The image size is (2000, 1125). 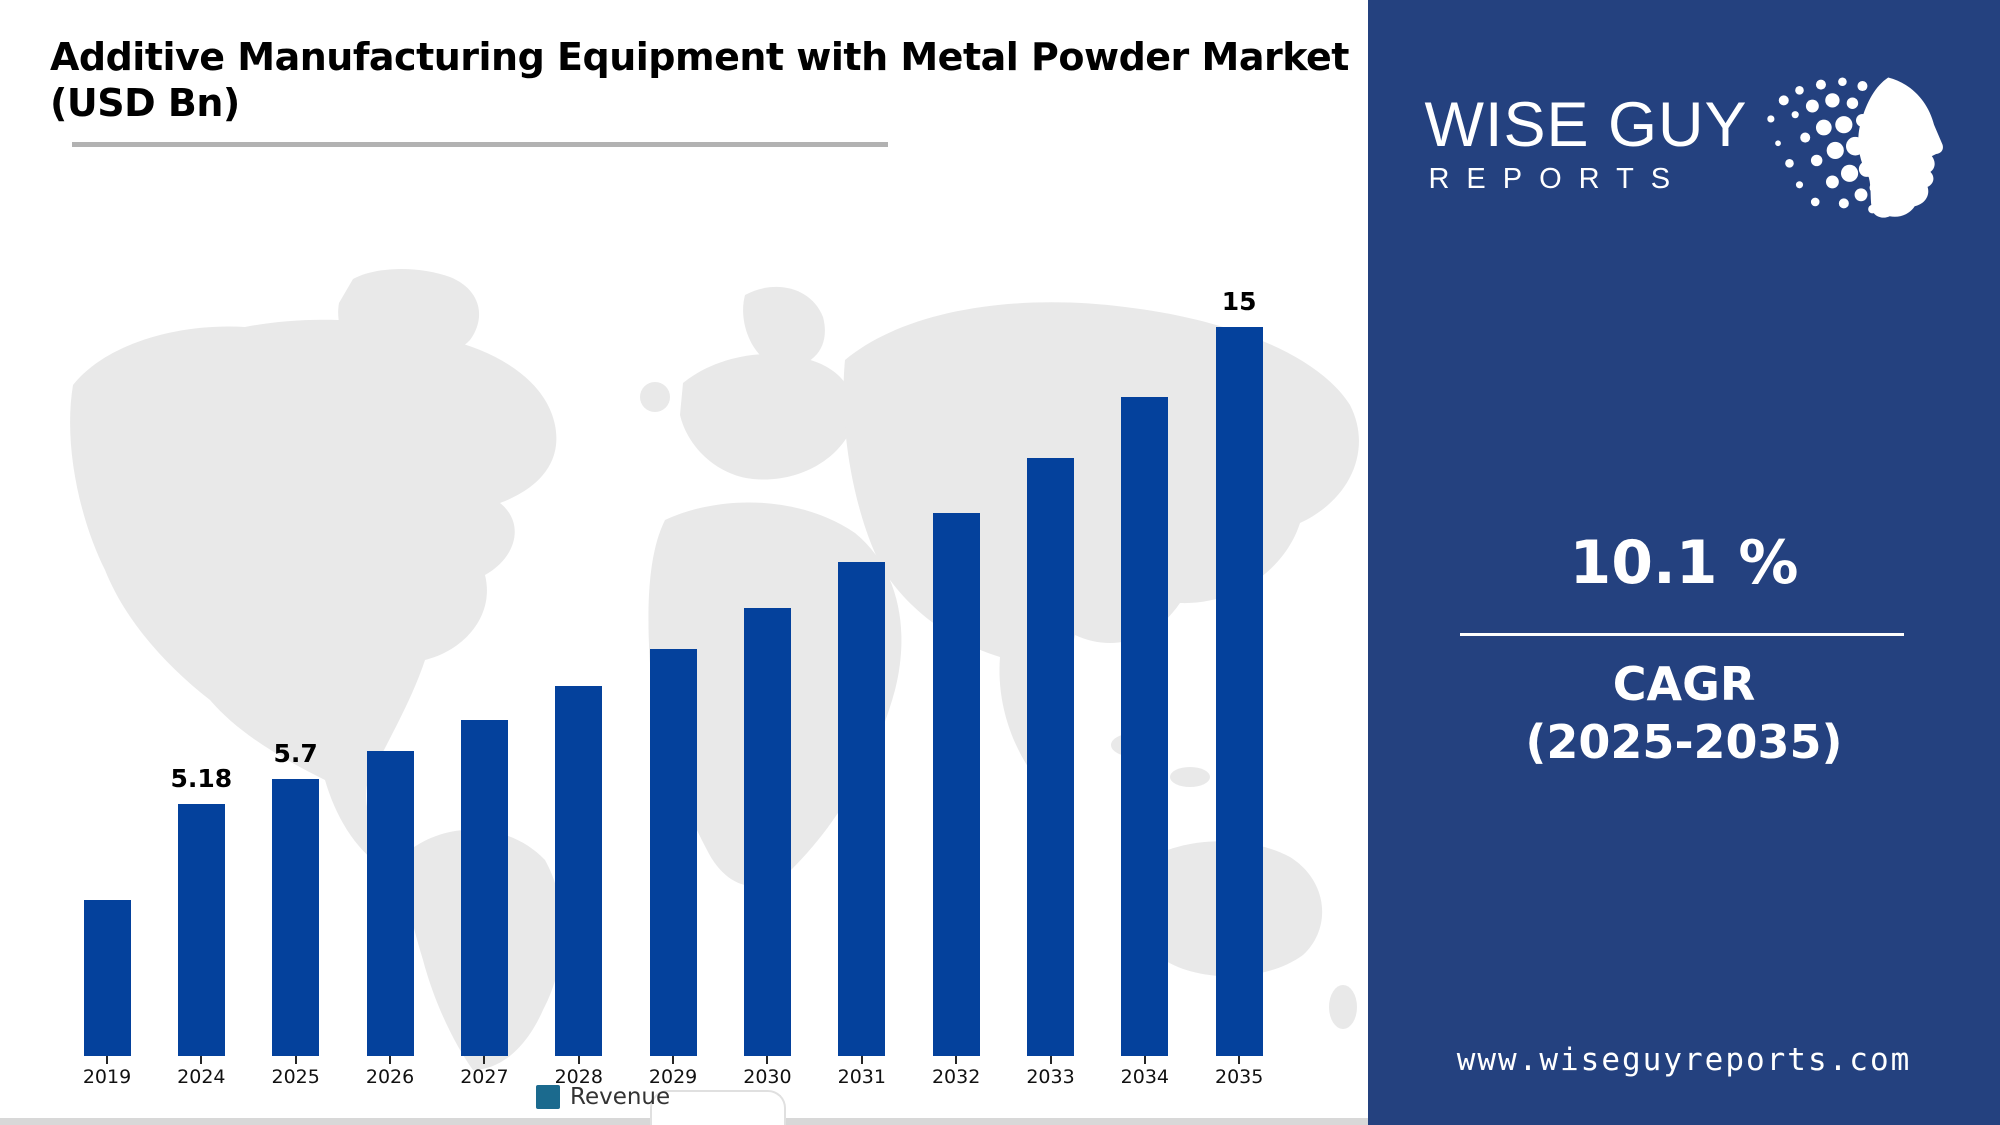 I want to click on x-label-2019: 2019, so click(x=107, y=1077).